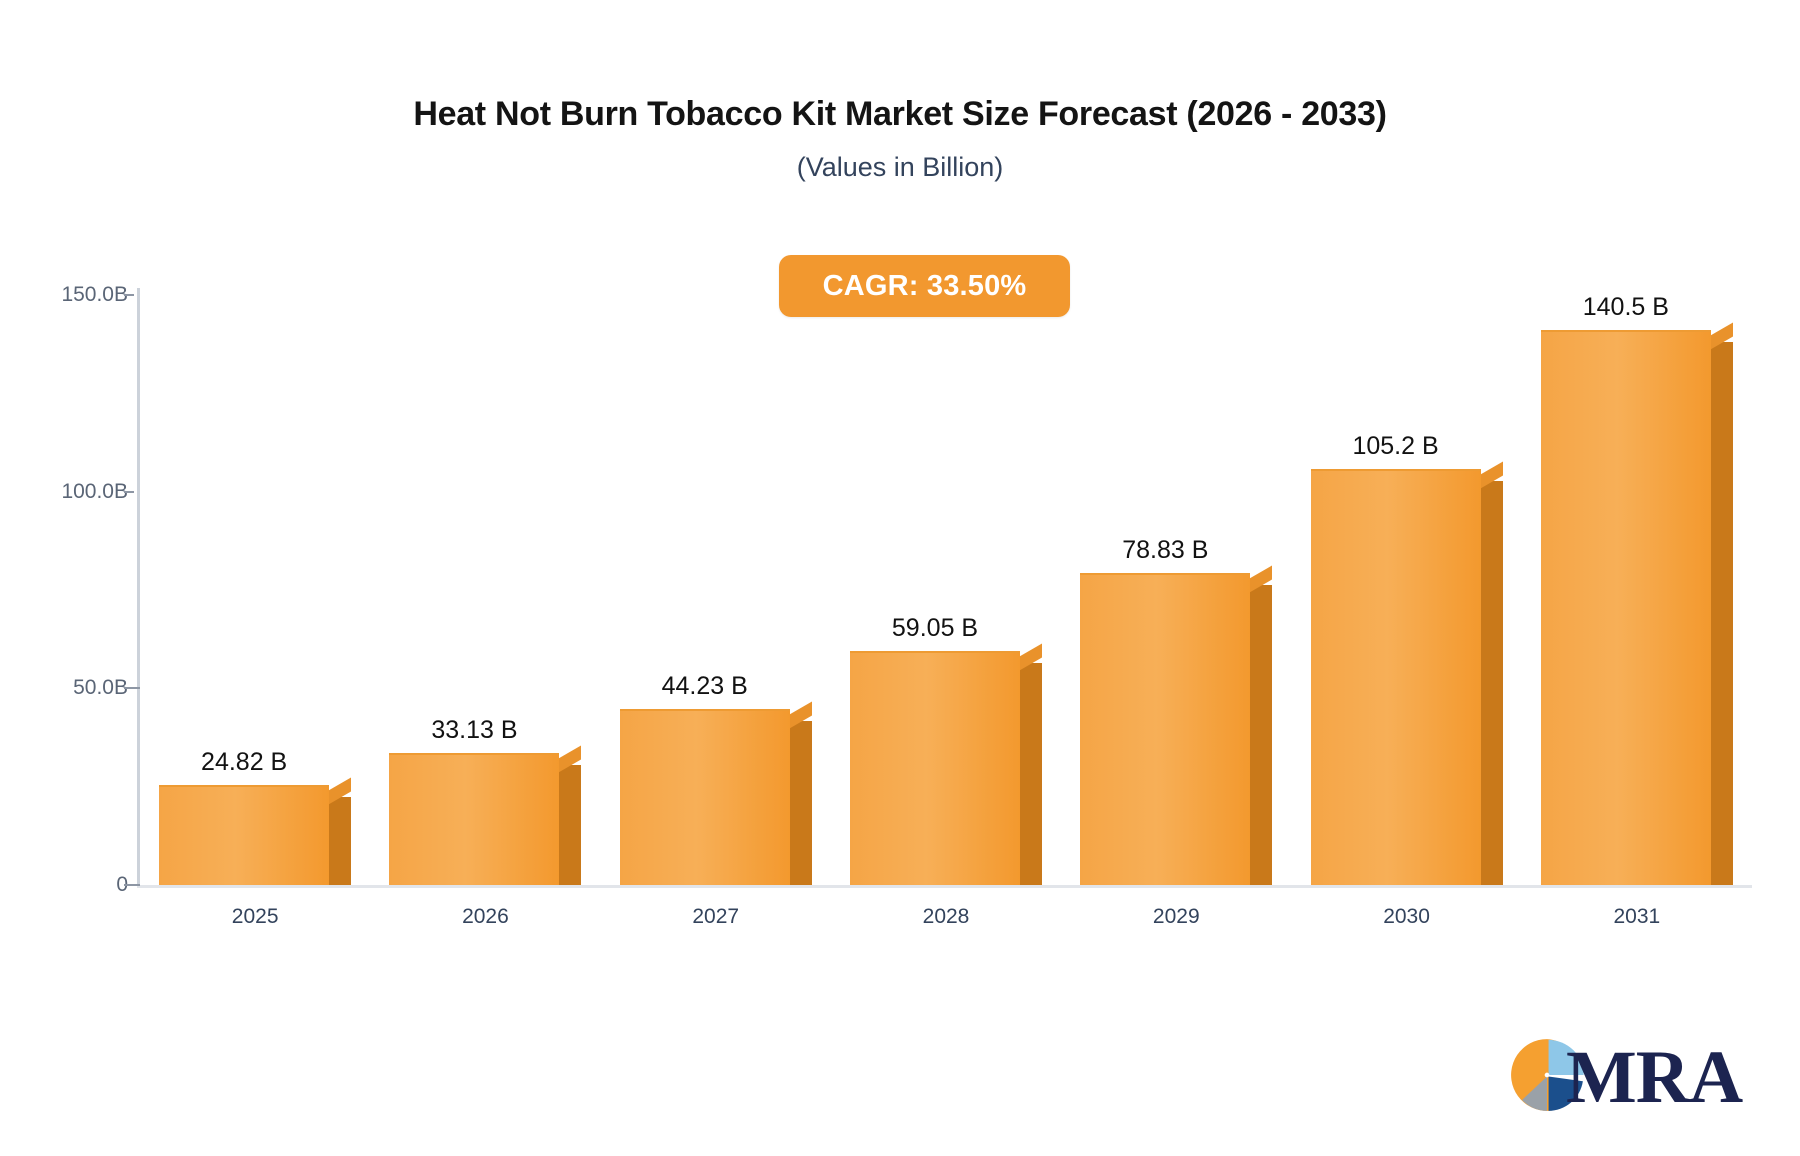  Describe the element at coordinates (704, 686) in the screenshot. I see `bar-value-label: 44.23 B` at that location.